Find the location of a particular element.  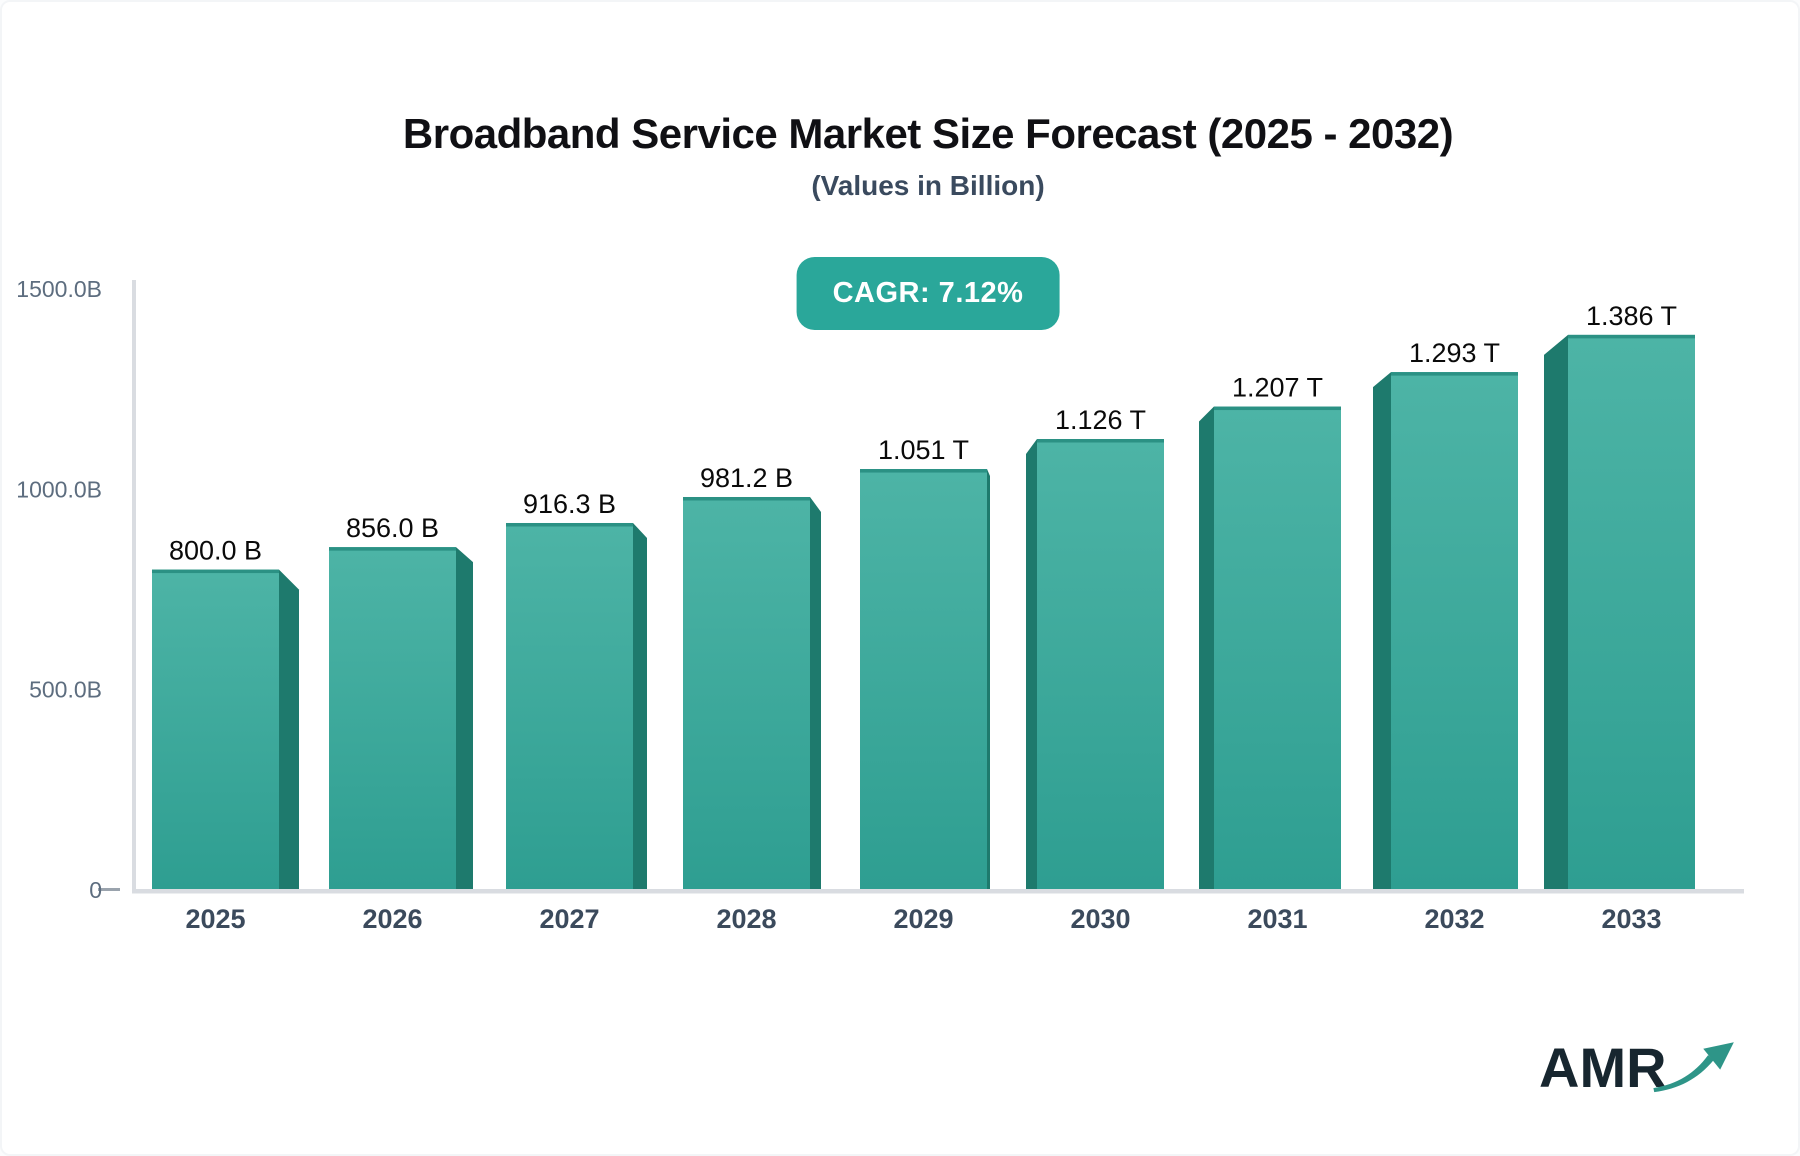

cagr-badge: CAGR: 7.12% is located at coordinates (928, 293).